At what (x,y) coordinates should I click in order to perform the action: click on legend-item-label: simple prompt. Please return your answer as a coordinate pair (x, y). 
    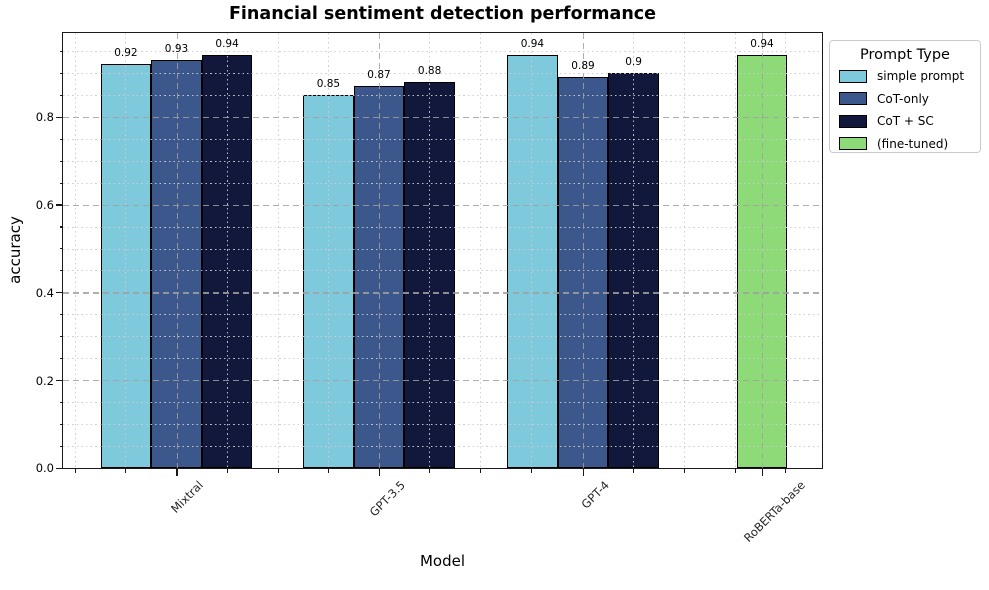
    Looking at the image, I should click on (921, 76).